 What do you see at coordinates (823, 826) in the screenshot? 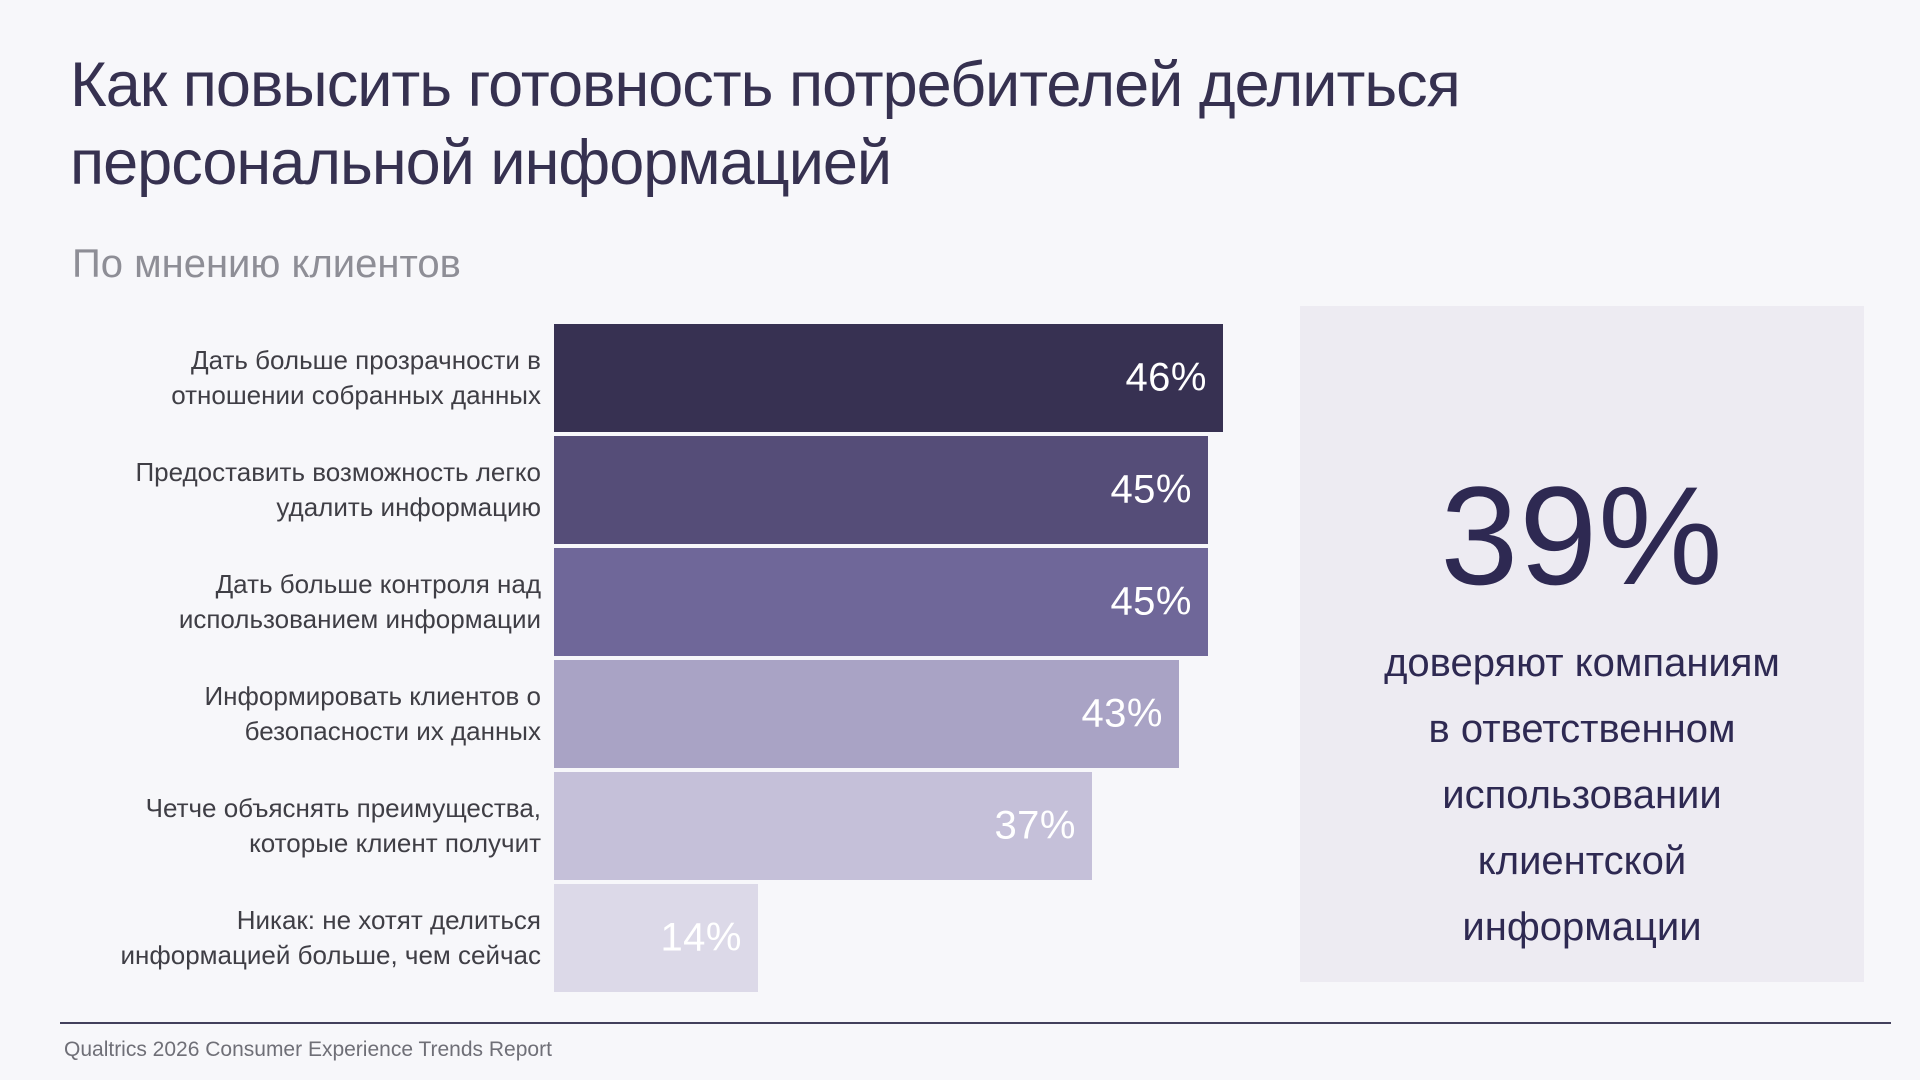
I see `bar: 37%` at bounding box center [823, 826].